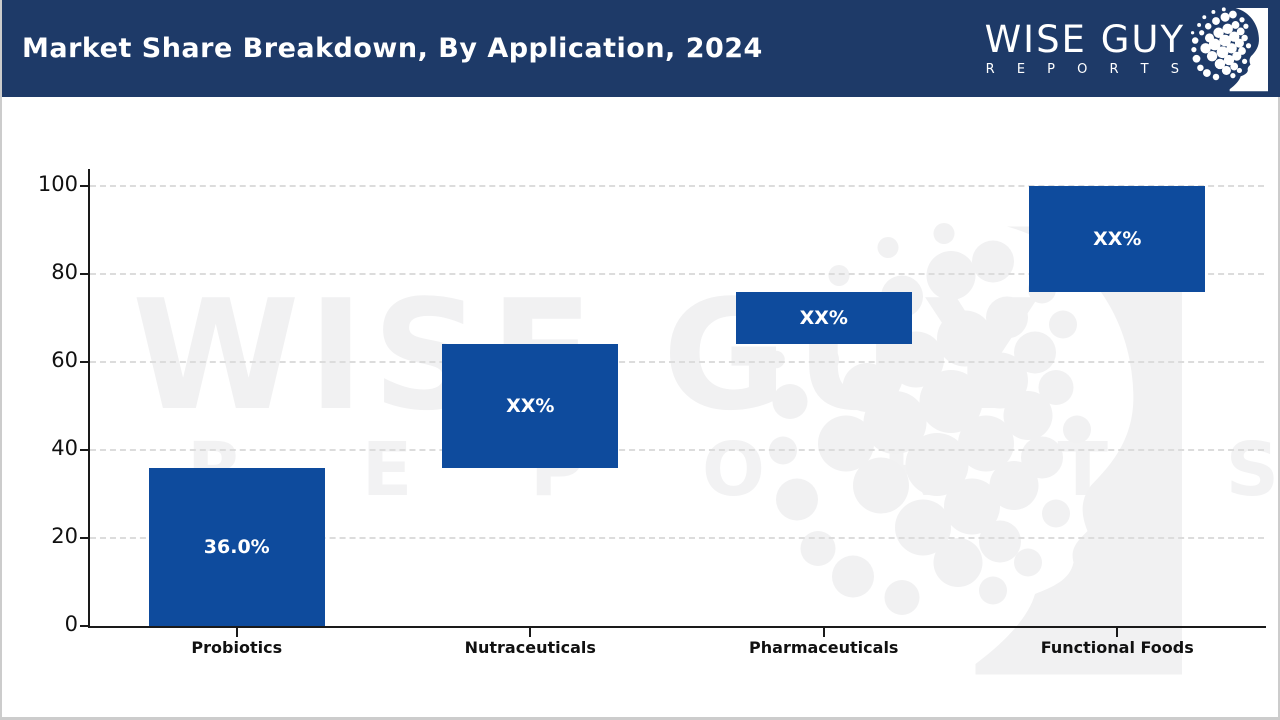 The image size is (1280, 720). I want to click on brand-logo: WISE GUY R E P O R T S, so click(1125, 49).